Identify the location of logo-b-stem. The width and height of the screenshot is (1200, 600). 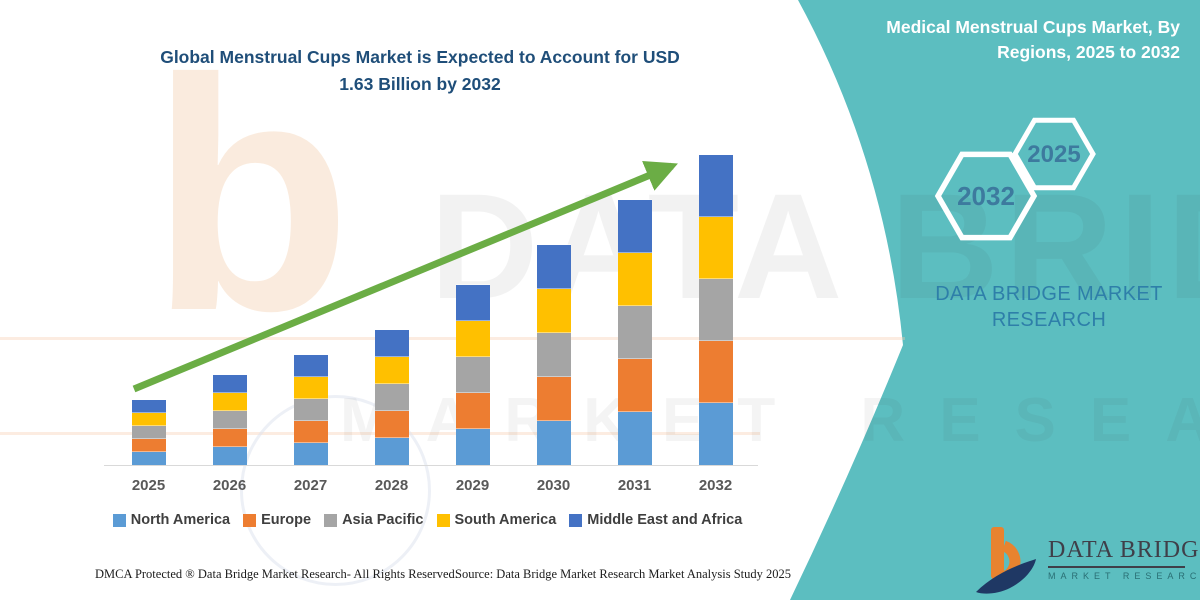
(997, 553).